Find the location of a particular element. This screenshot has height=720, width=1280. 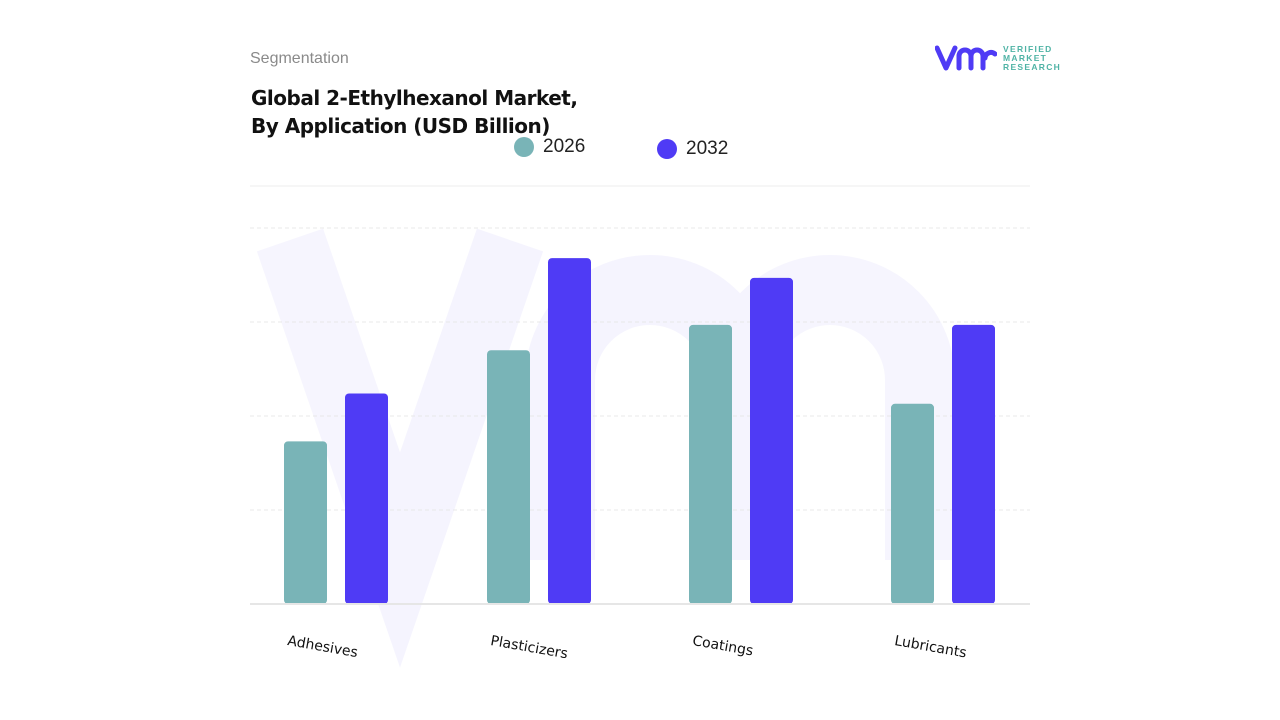

segmentation-label: Segmentation is located at coordinates (299, 58).